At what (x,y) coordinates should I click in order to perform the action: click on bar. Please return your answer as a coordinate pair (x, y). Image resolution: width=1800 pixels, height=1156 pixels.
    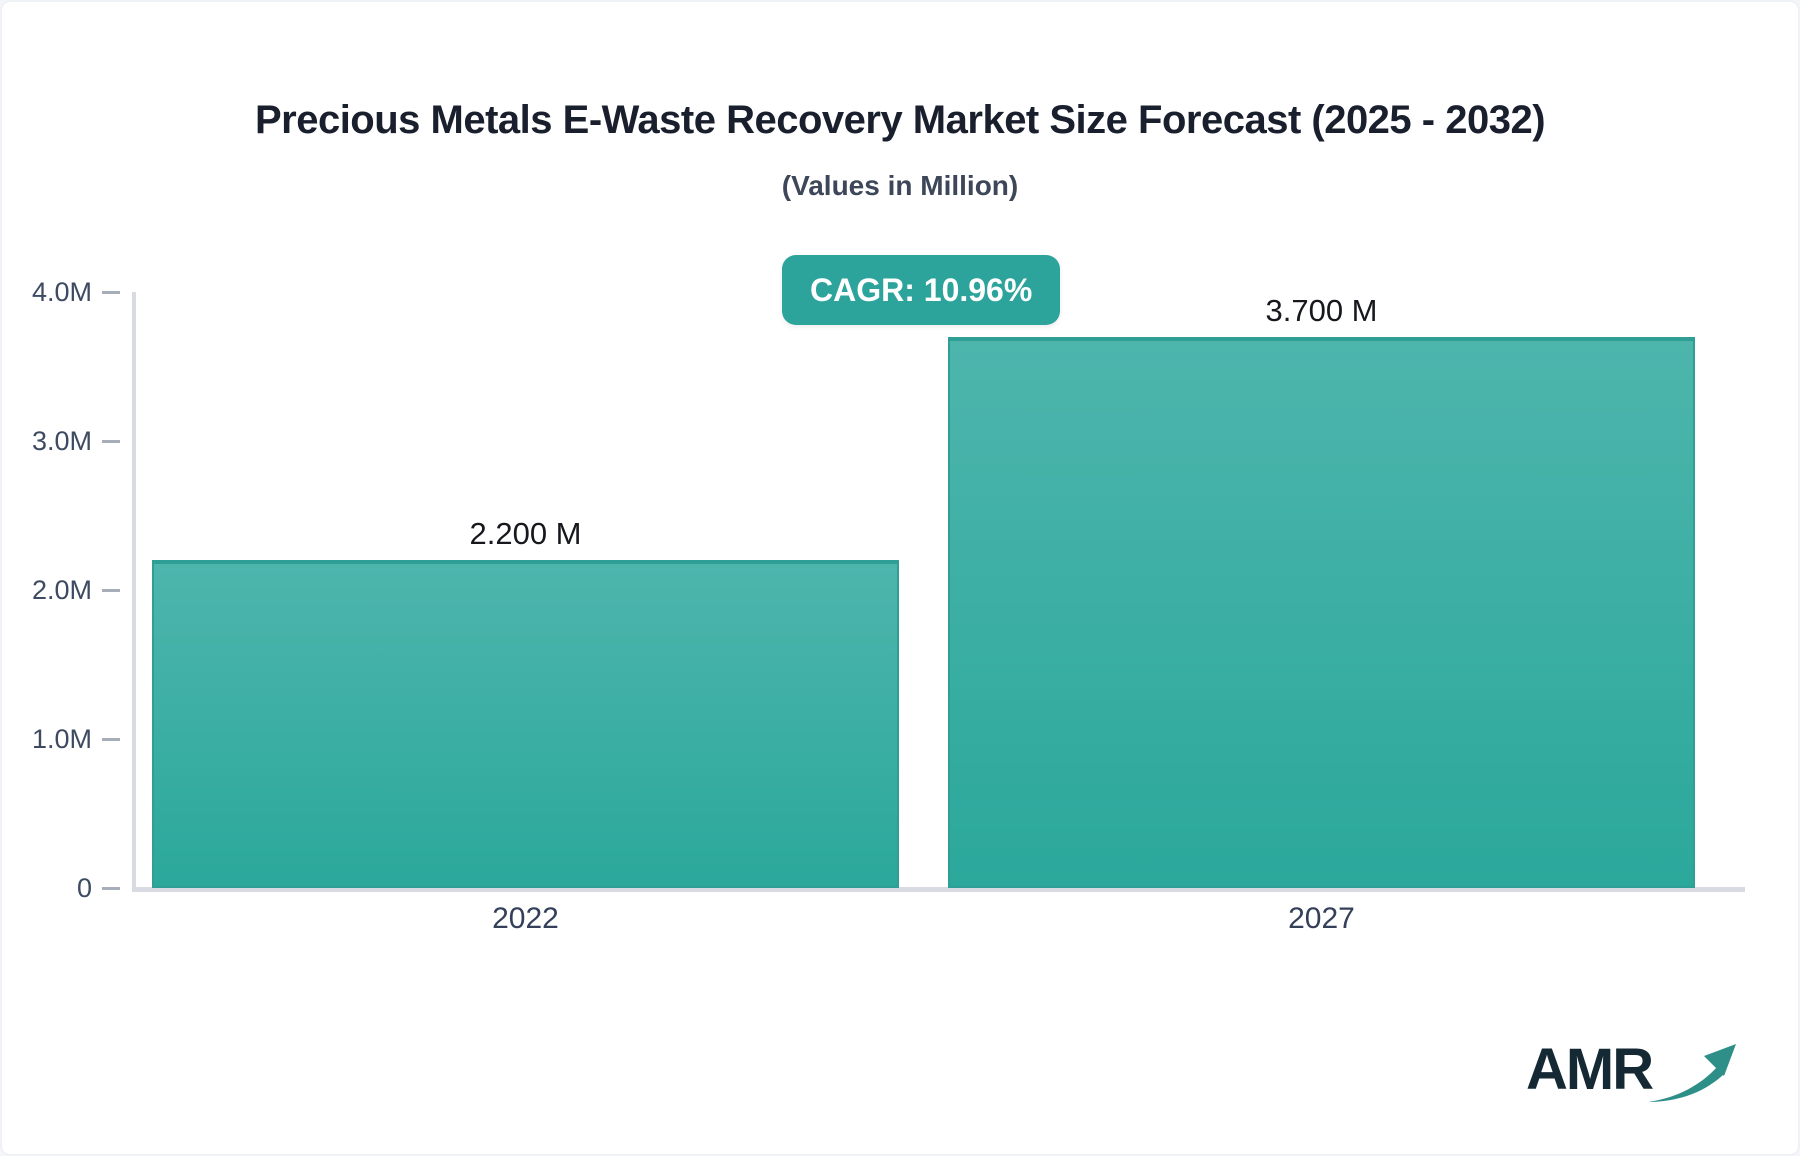
    Looking at the image, I should click on (525, 724).